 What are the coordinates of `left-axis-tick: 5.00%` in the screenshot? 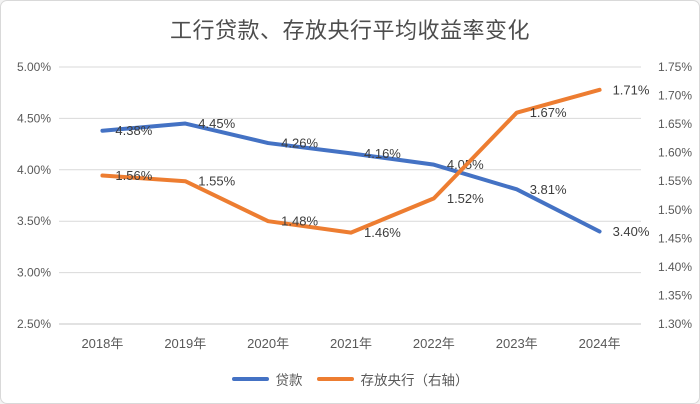 It's located at (34, 67).